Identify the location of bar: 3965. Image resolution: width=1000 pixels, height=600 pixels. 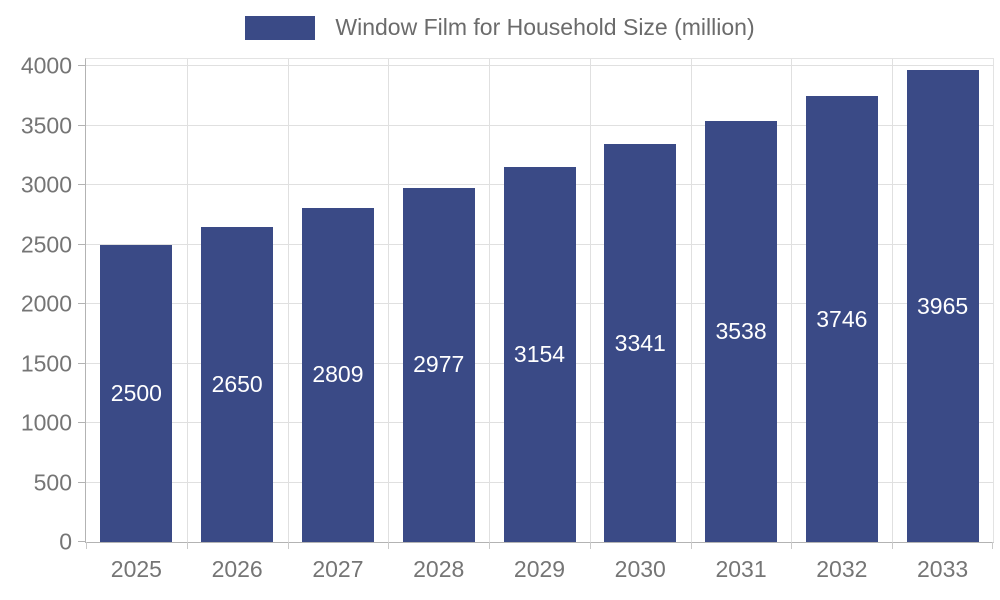
(942, 306).